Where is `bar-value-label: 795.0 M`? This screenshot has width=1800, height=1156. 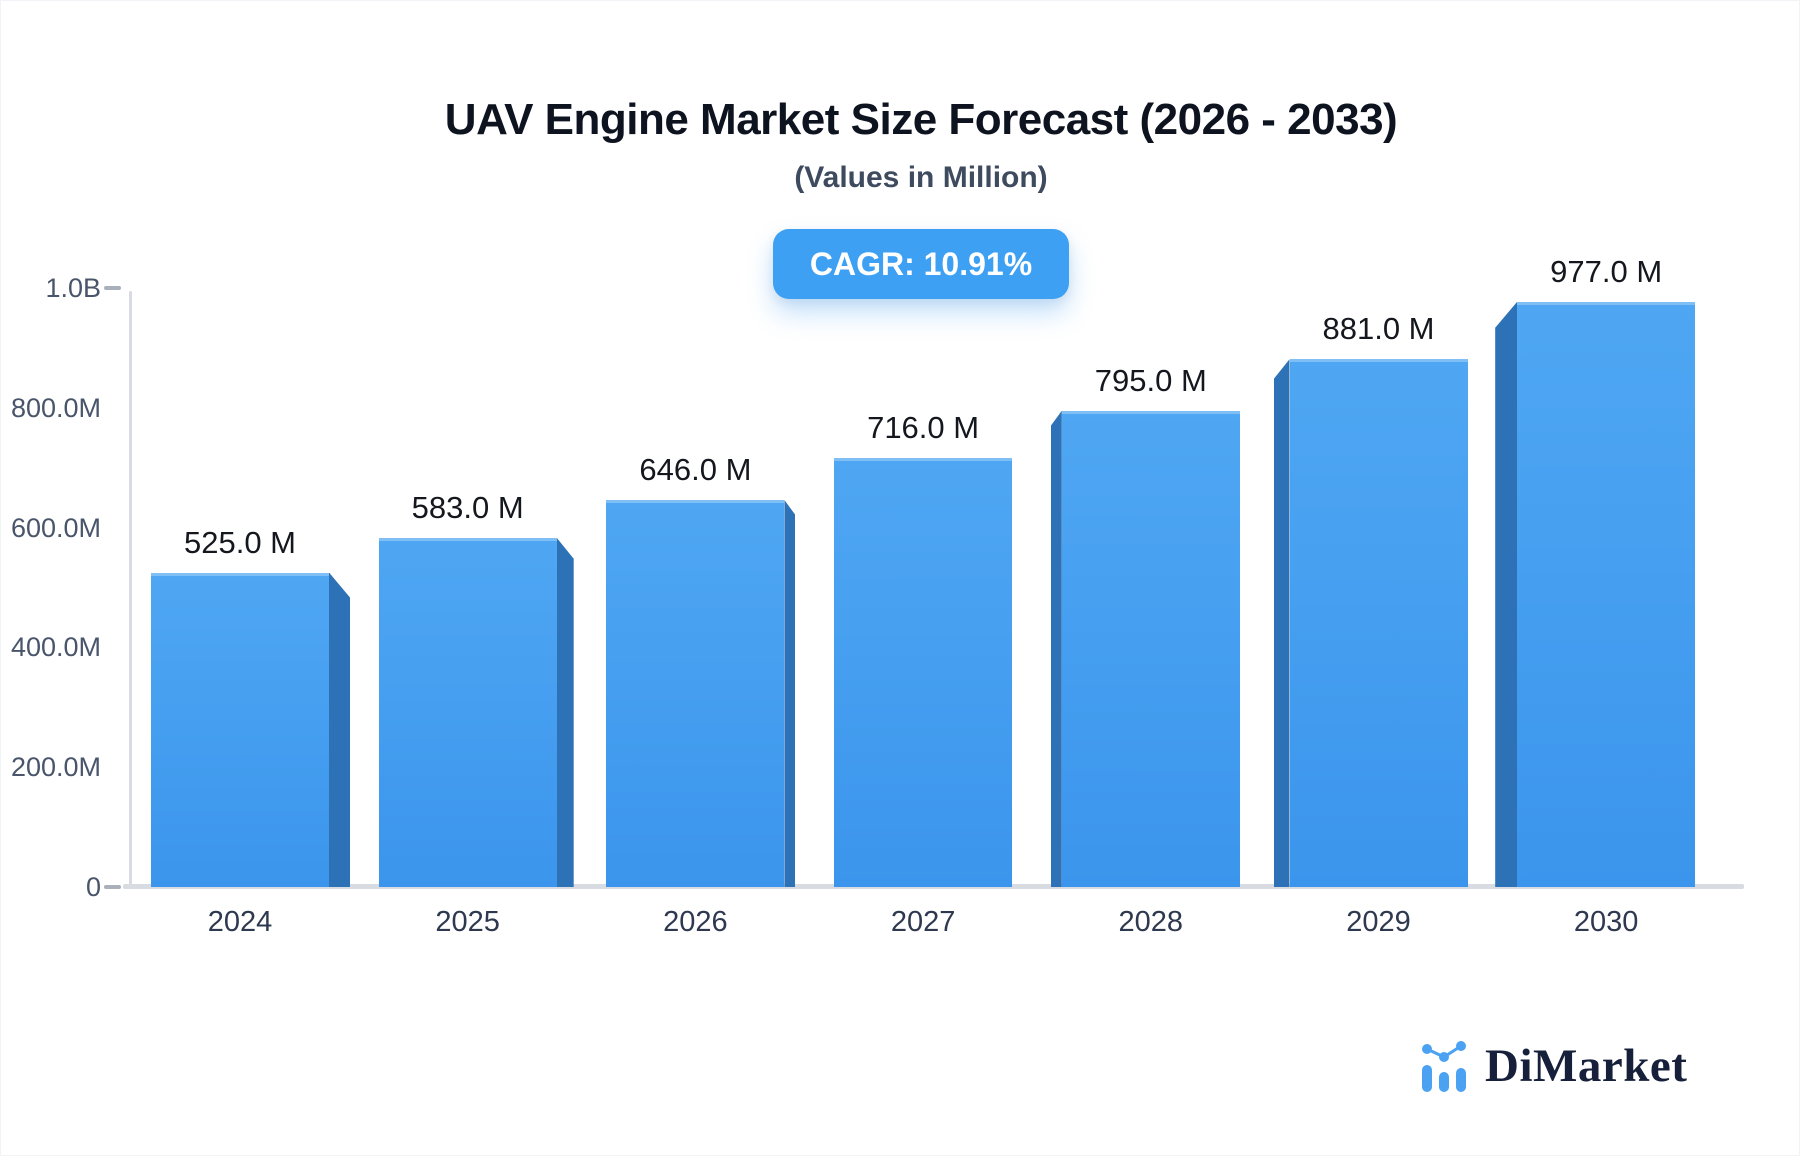 bar-value-label: 795.0 M is located at coordinates (1150, 380).